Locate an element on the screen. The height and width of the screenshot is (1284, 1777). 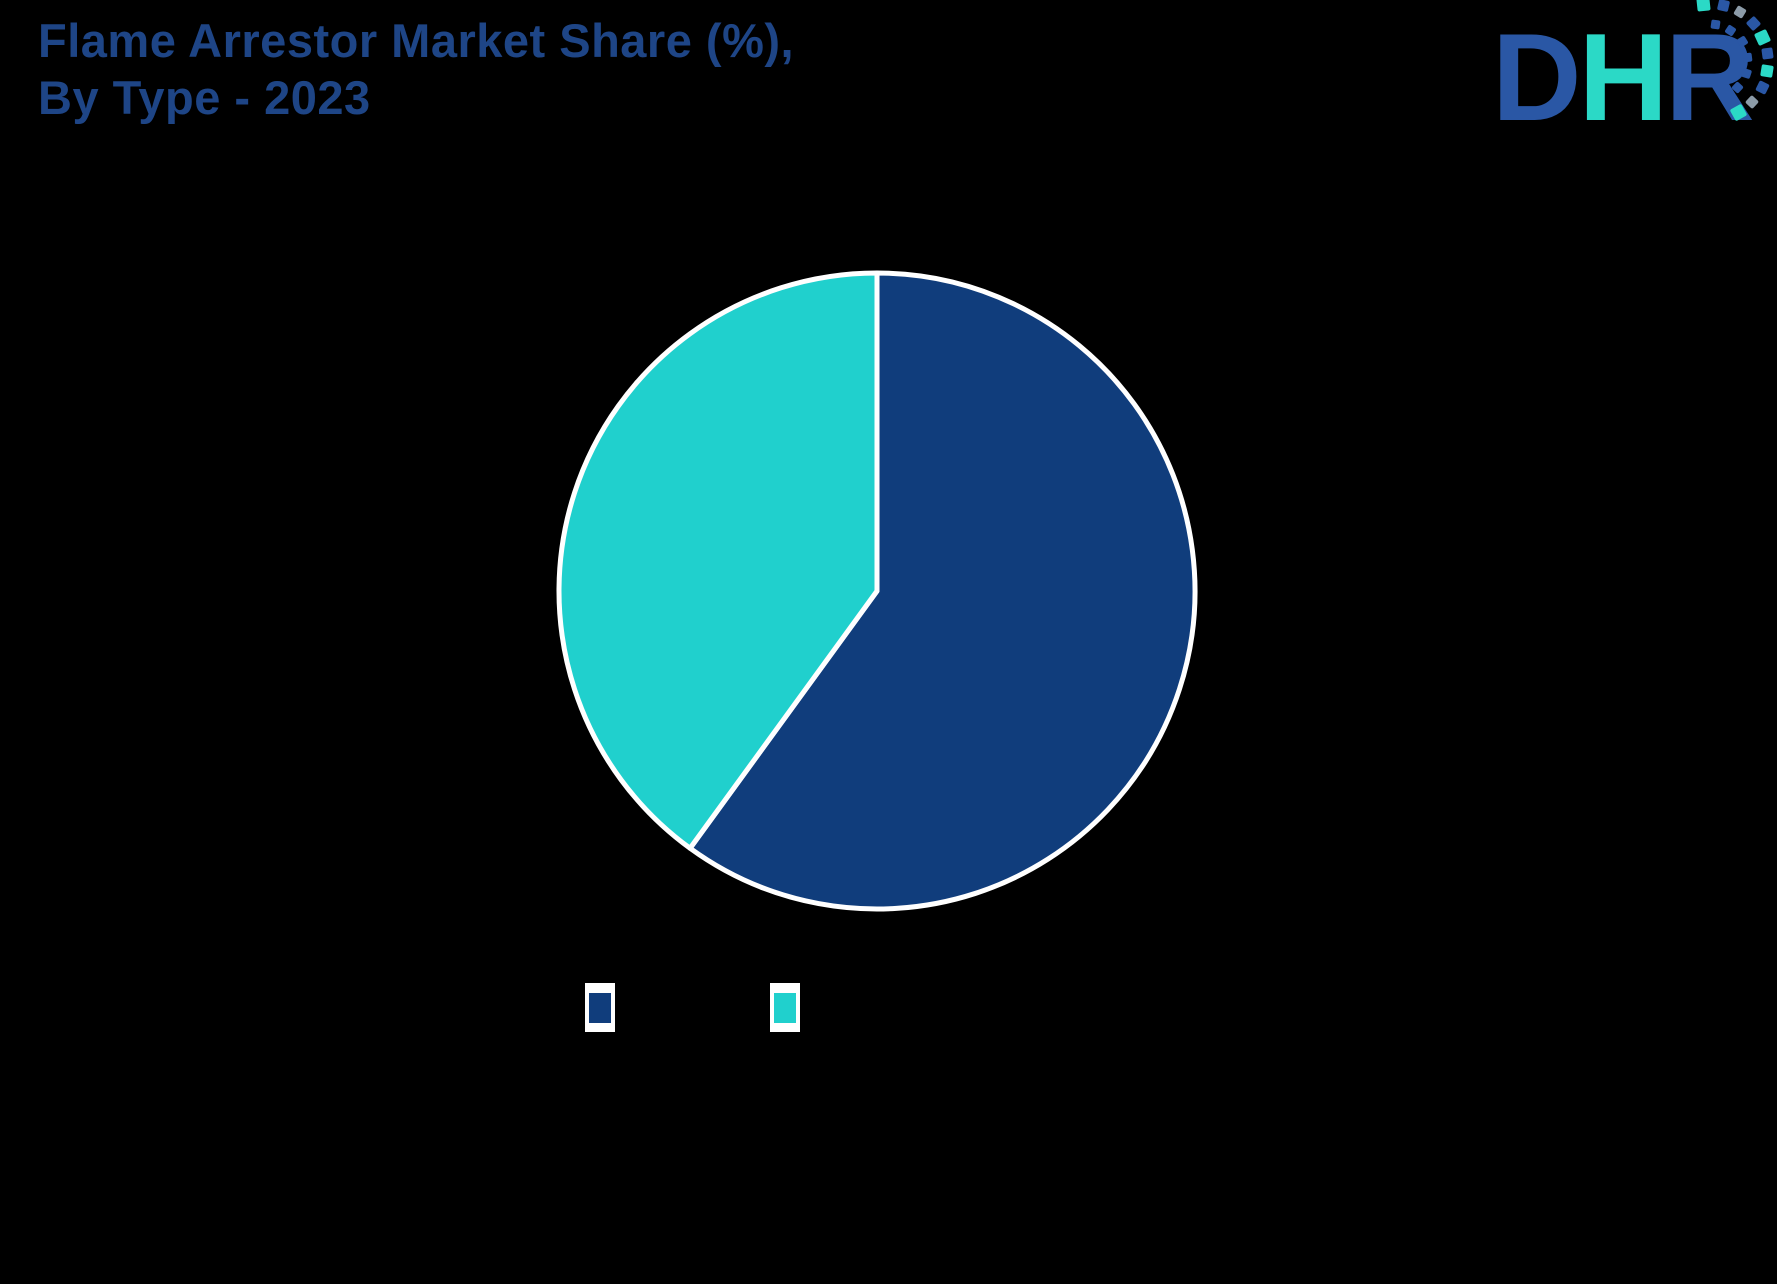
logo-letter-d: D is located at coordinates (1537, 78).